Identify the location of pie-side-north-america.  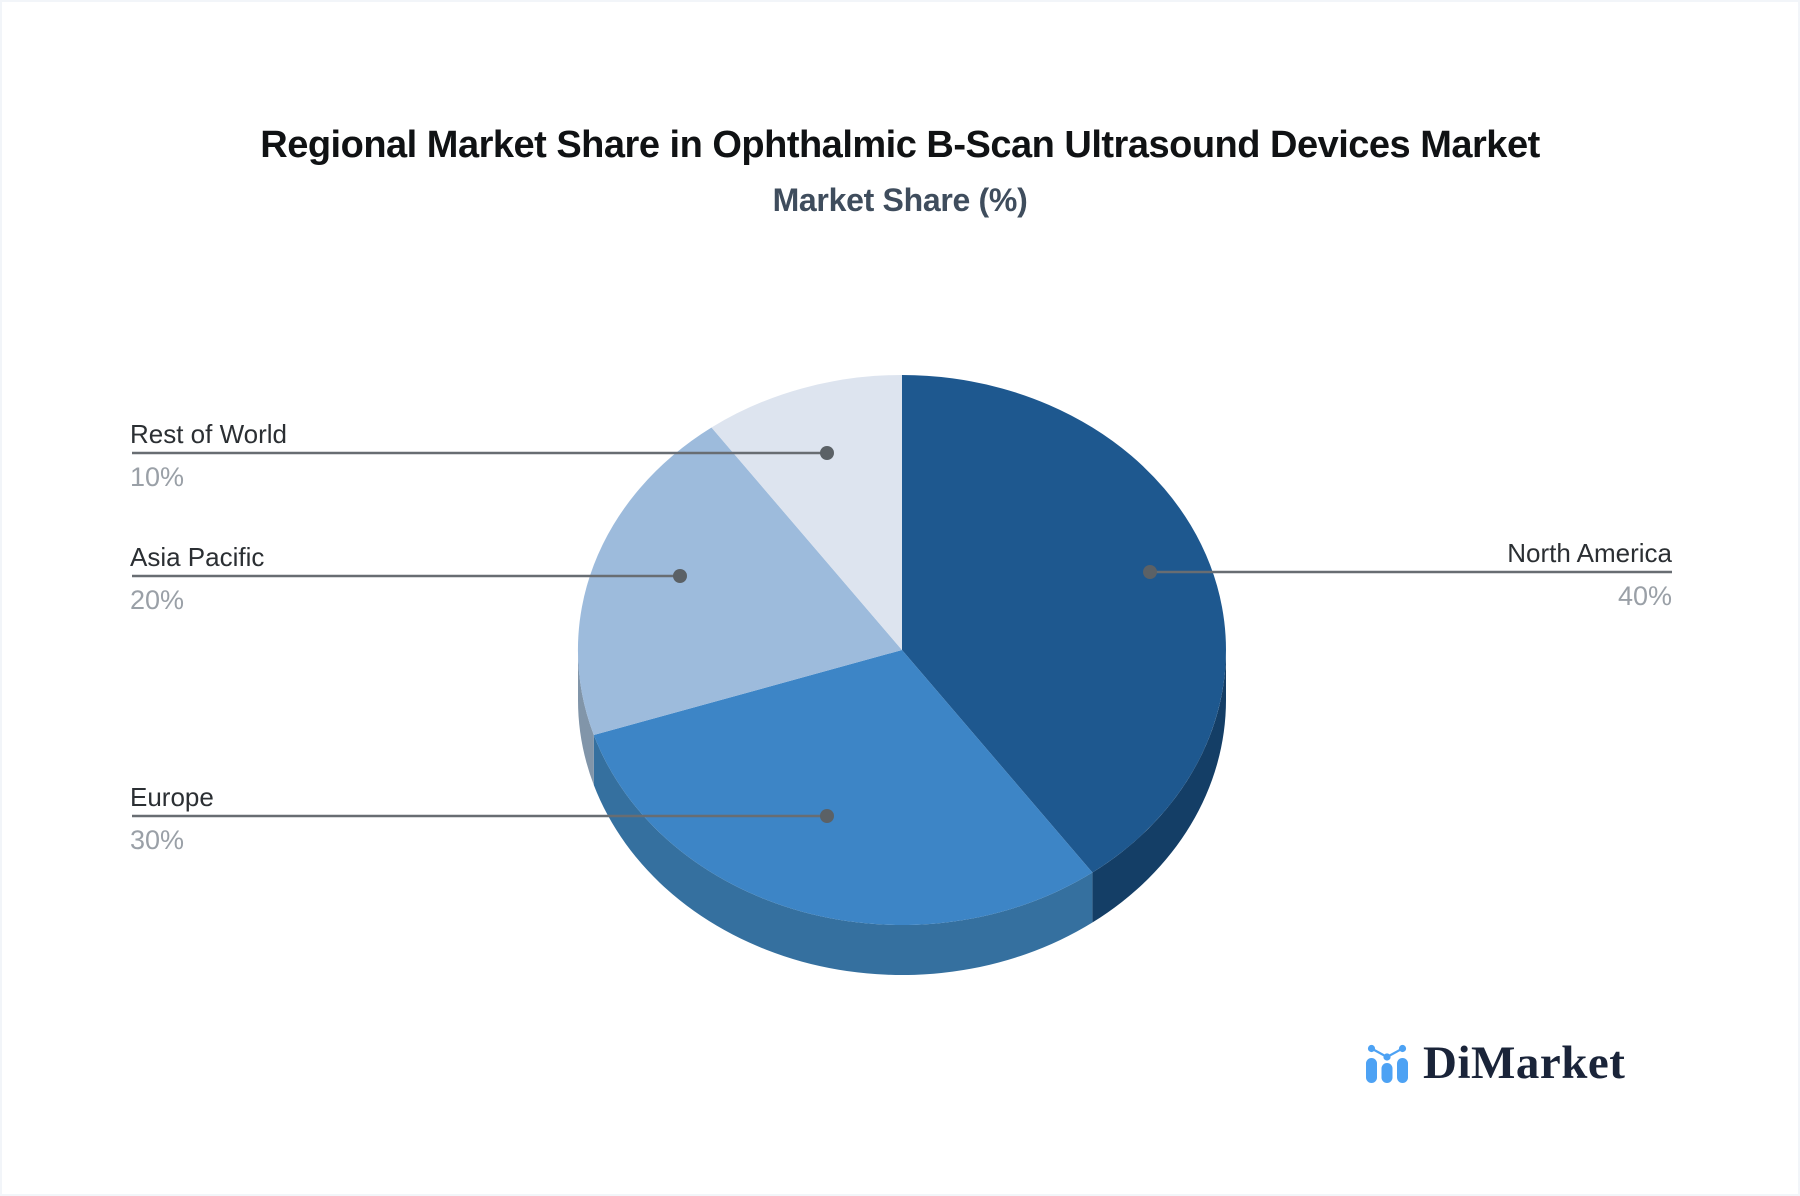
(1159, 786).